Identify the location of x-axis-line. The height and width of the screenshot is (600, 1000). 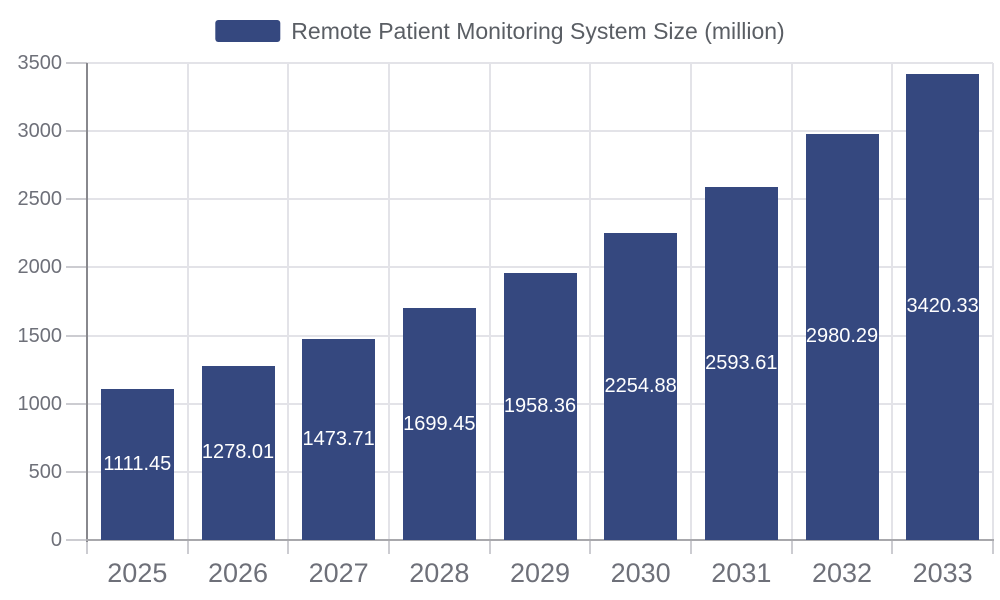
(540, 540).